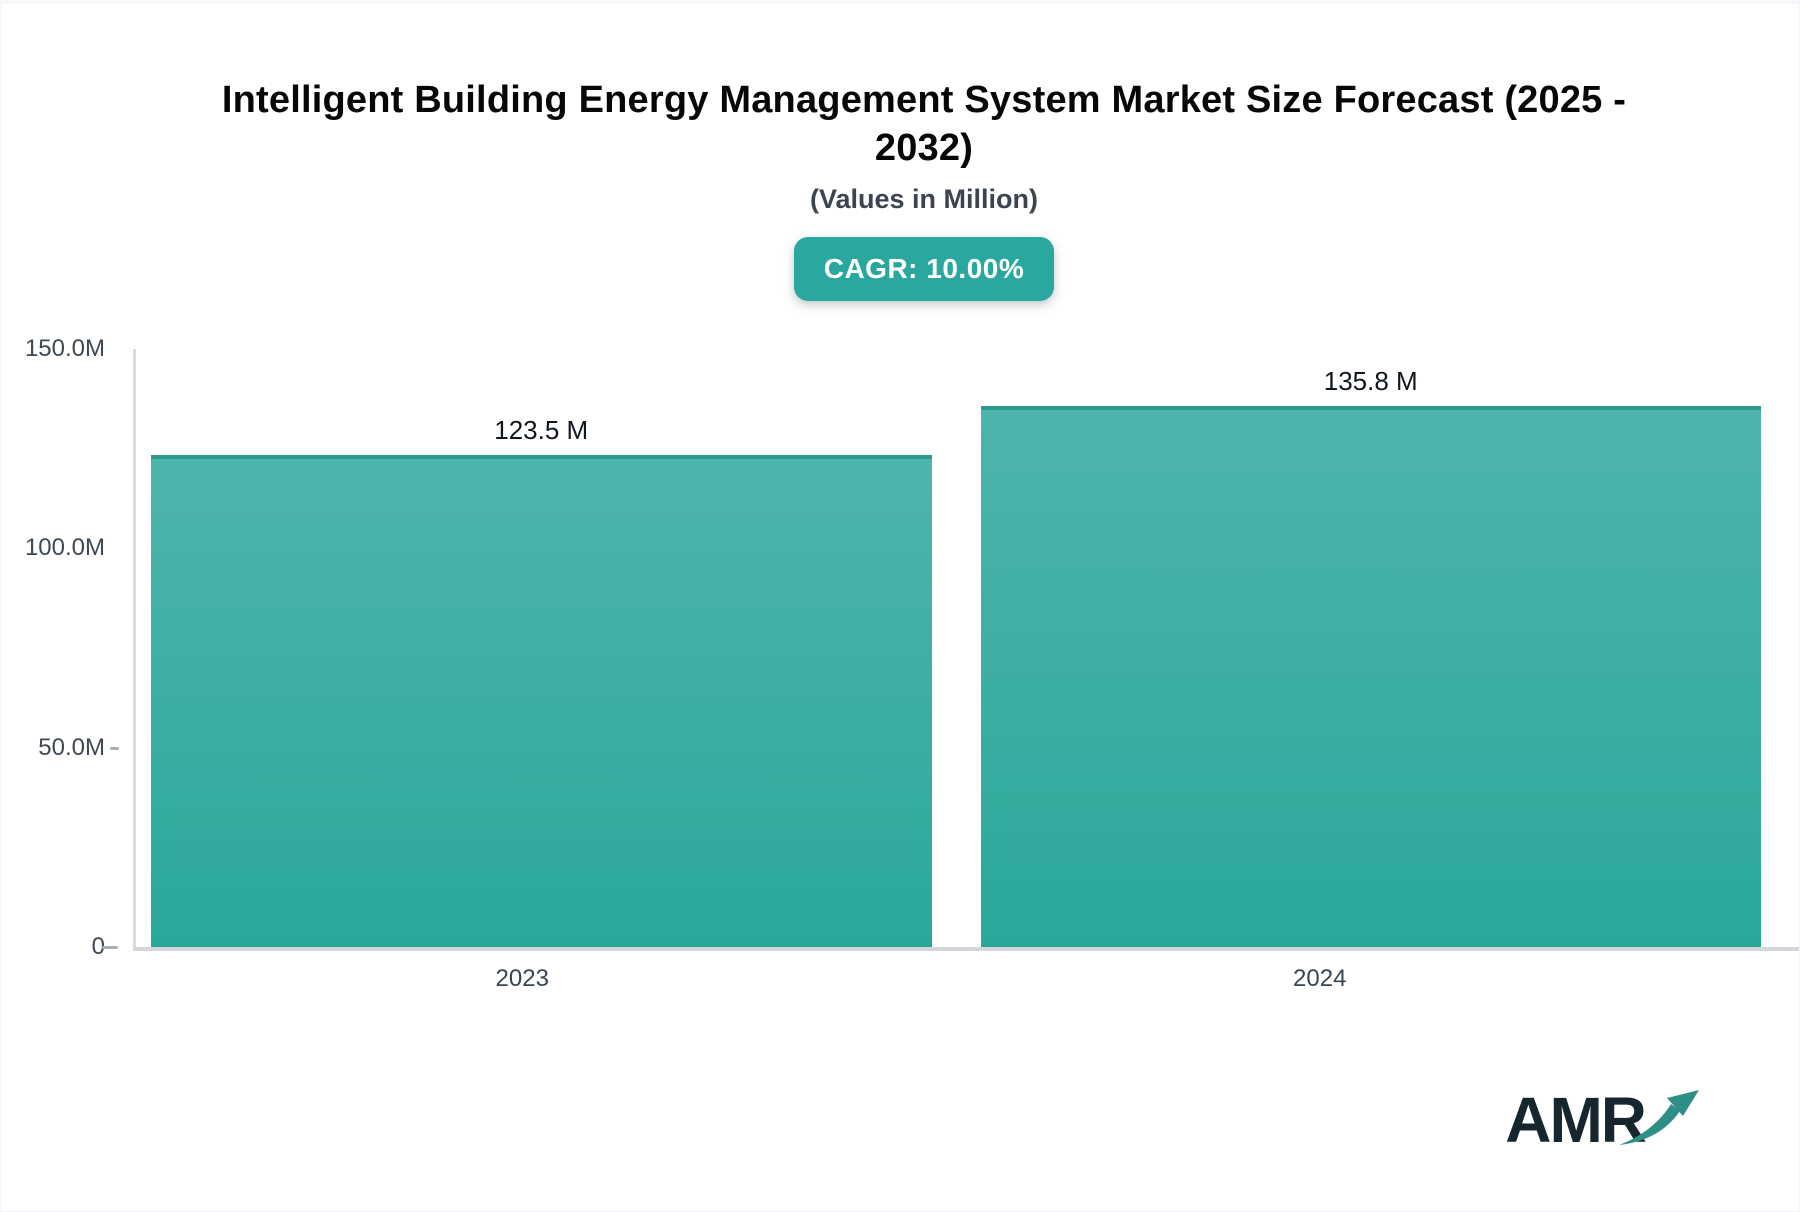  I want to click on y-axis-tick-label: 0, so click(98, 946).